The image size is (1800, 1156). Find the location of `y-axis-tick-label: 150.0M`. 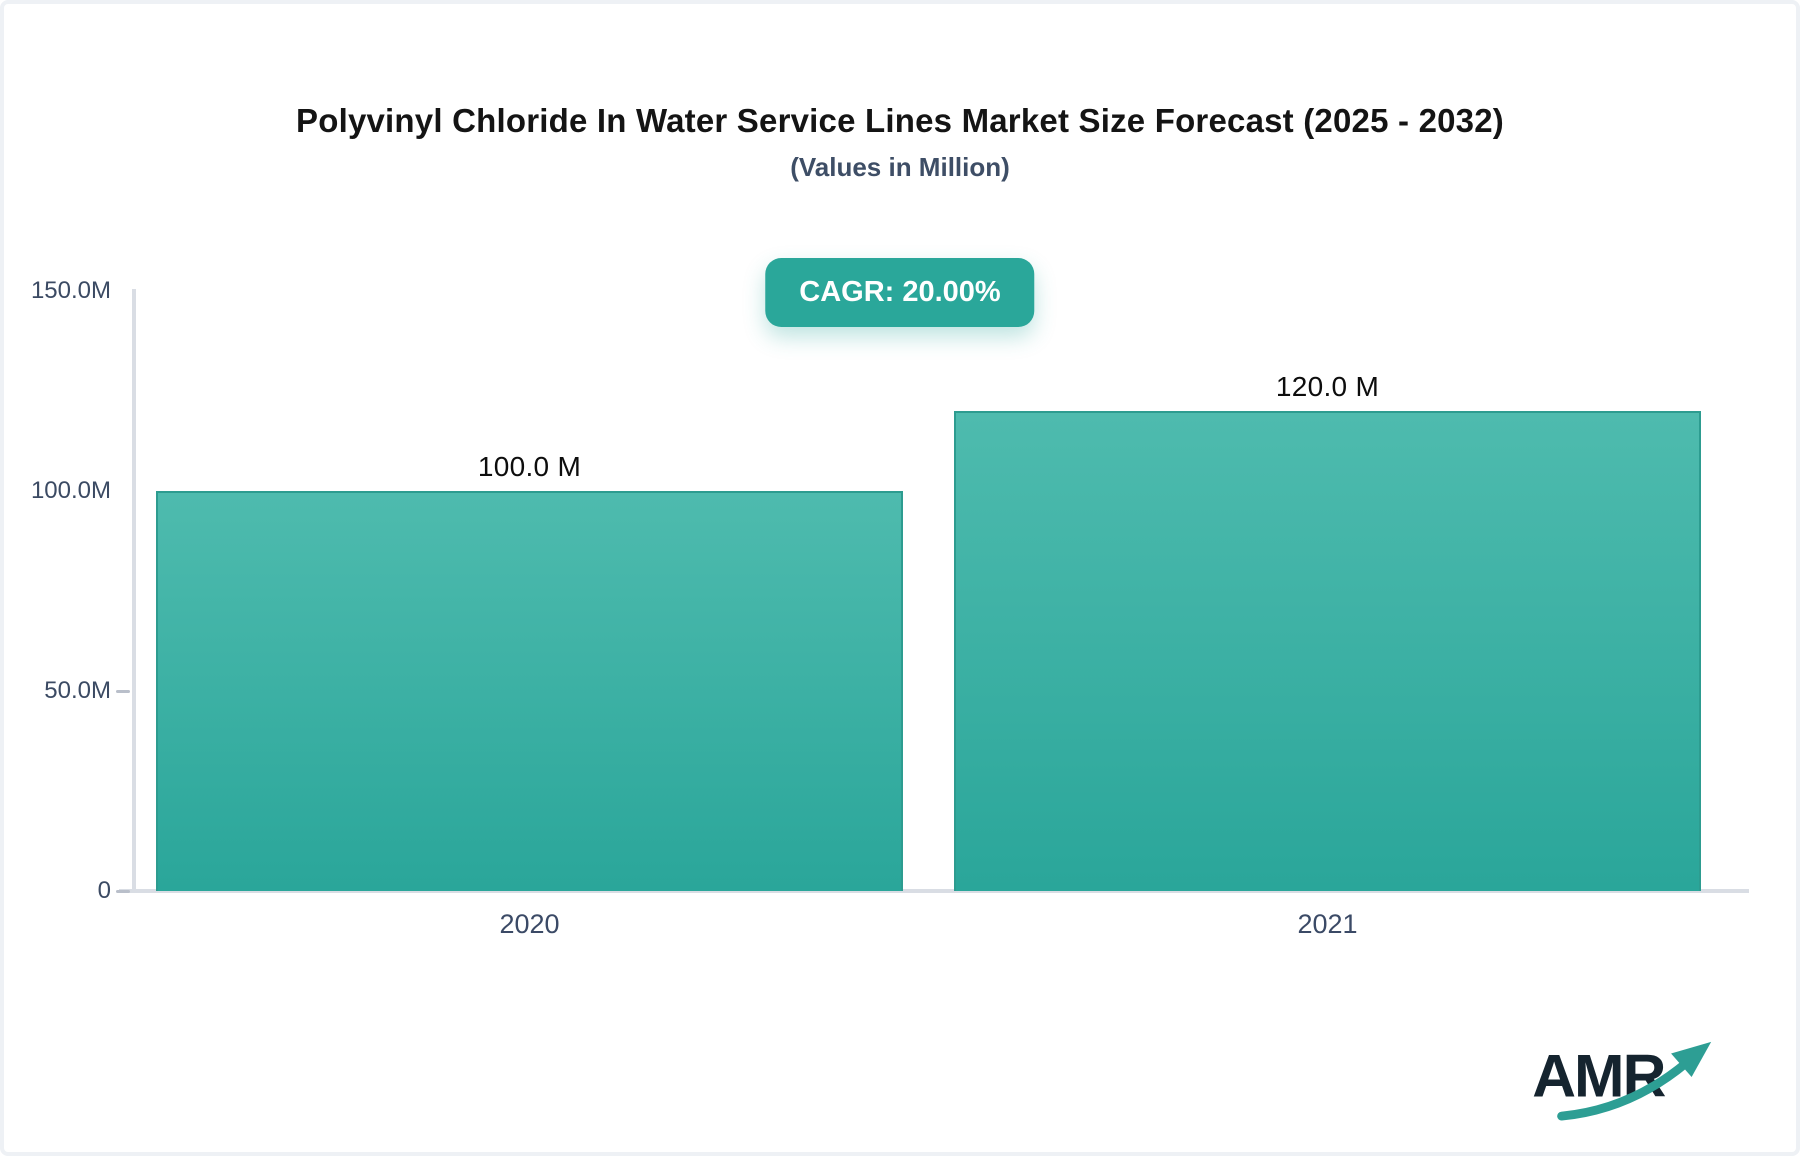

y-axis-tick-label: 150.0M is located at coordinates (70, 290).